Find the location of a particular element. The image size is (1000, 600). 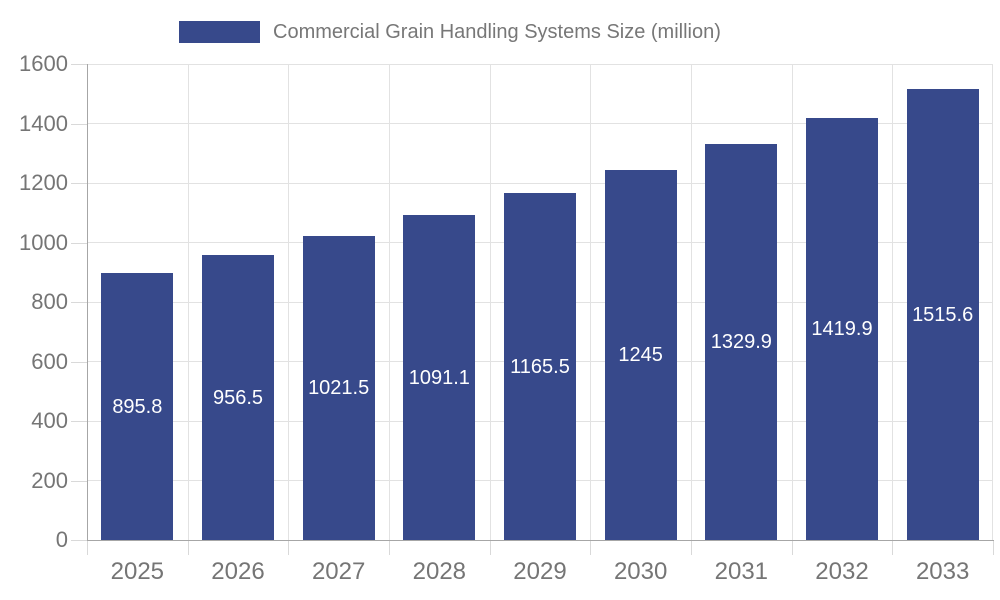

legend-swatch is located at coordinates (219, 32).